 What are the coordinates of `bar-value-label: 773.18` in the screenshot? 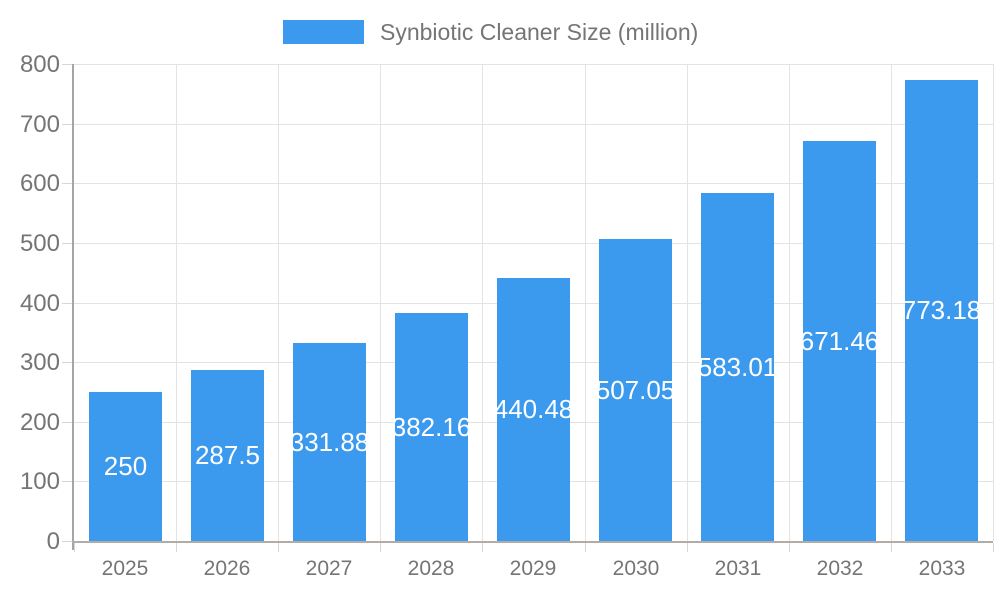 It's located at (941, 310).